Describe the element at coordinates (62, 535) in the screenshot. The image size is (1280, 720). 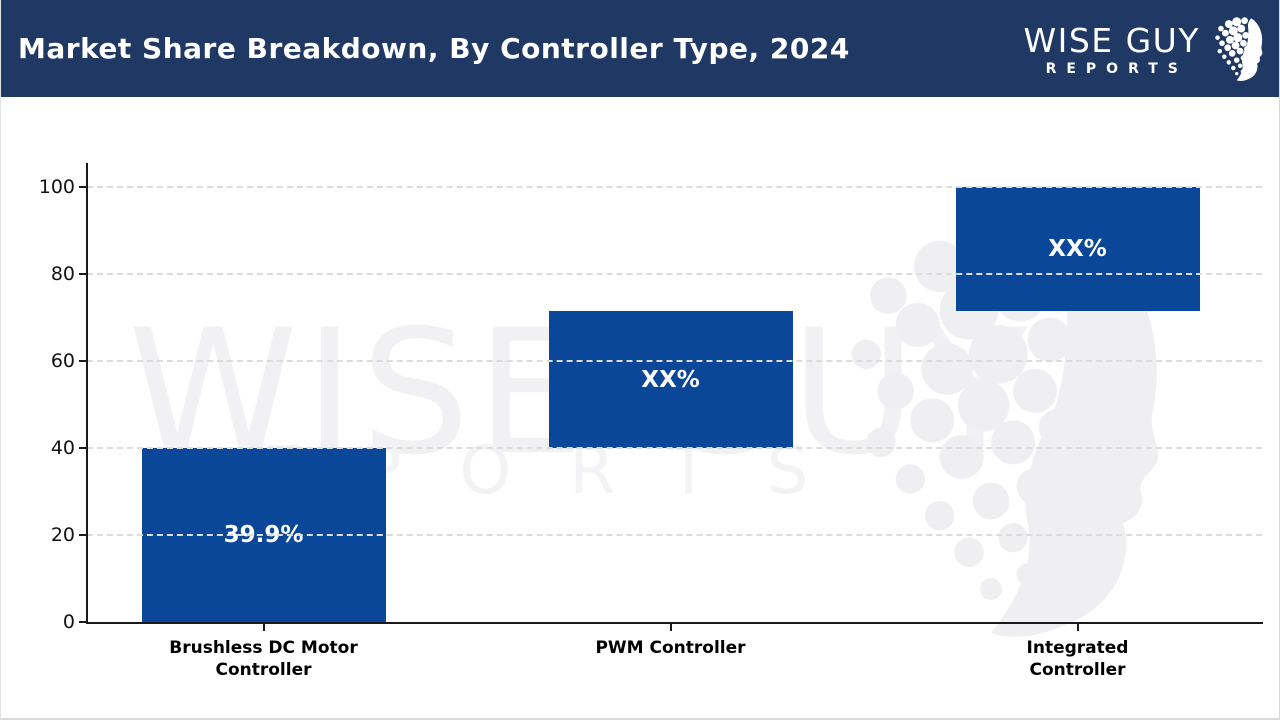
I see `yticklabel: 20` at that location.